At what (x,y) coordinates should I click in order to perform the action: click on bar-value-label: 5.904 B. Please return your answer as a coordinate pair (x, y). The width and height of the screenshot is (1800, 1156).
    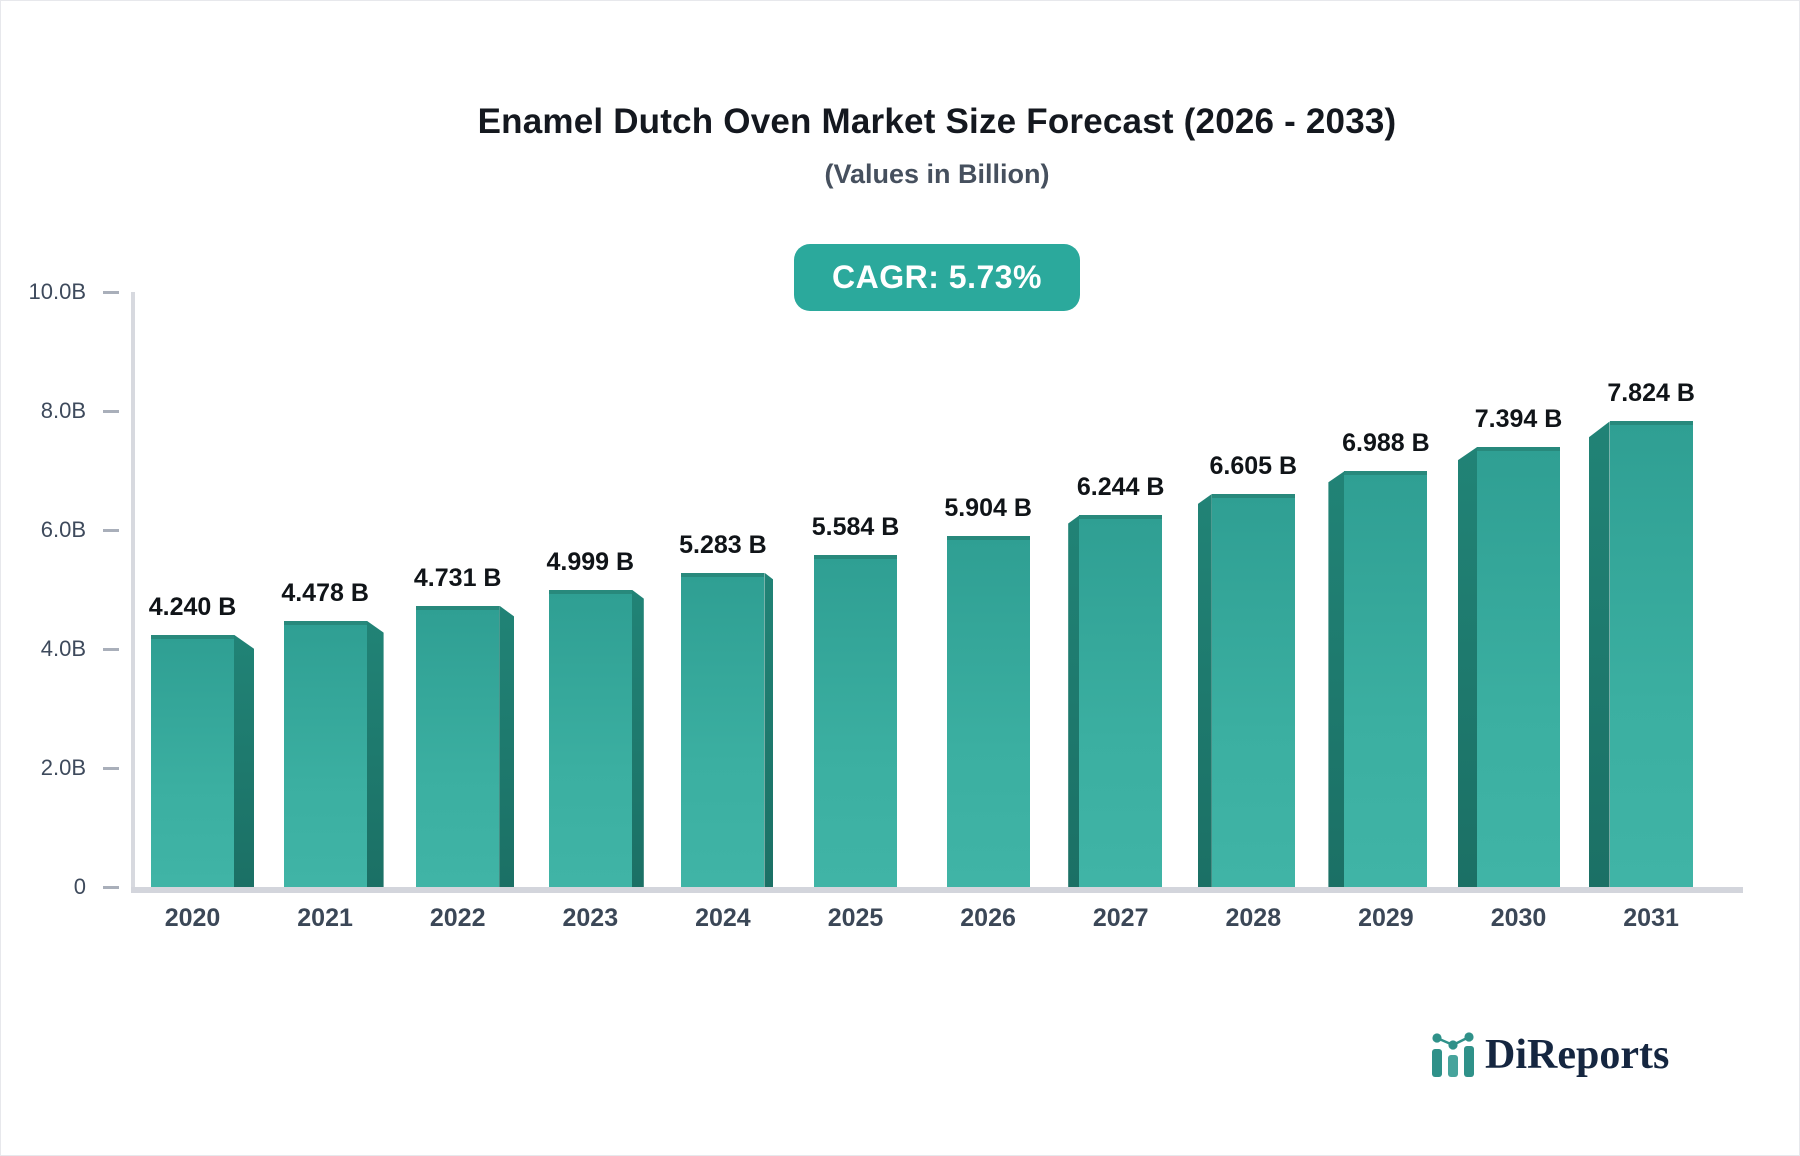
    Looking at the image, I should click on (988, 507).